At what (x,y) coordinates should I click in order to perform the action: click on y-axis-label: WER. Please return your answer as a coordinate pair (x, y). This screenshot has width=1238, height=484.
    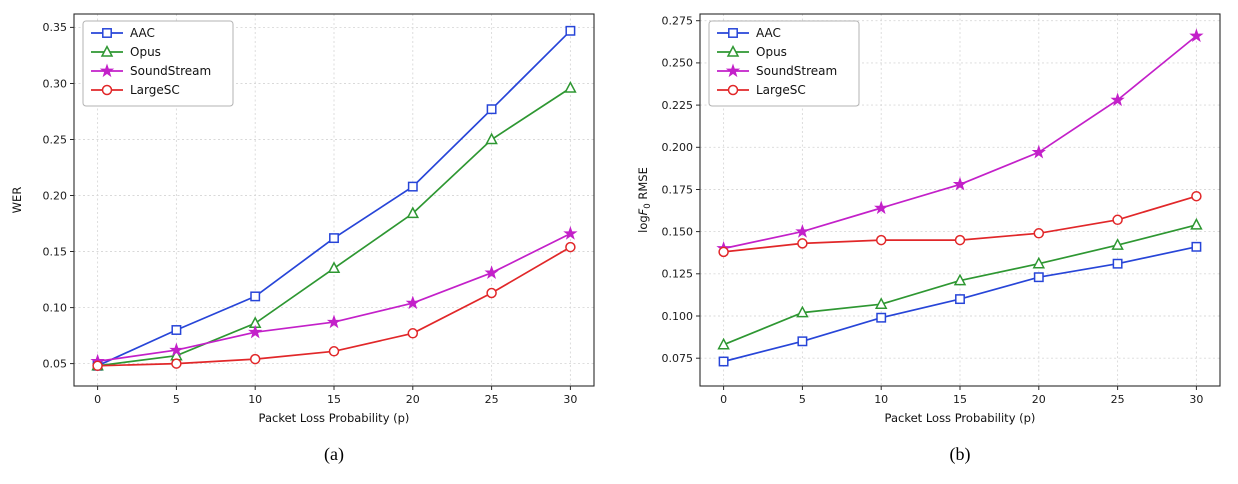
    Looking at the image, I should click on (17, 200).